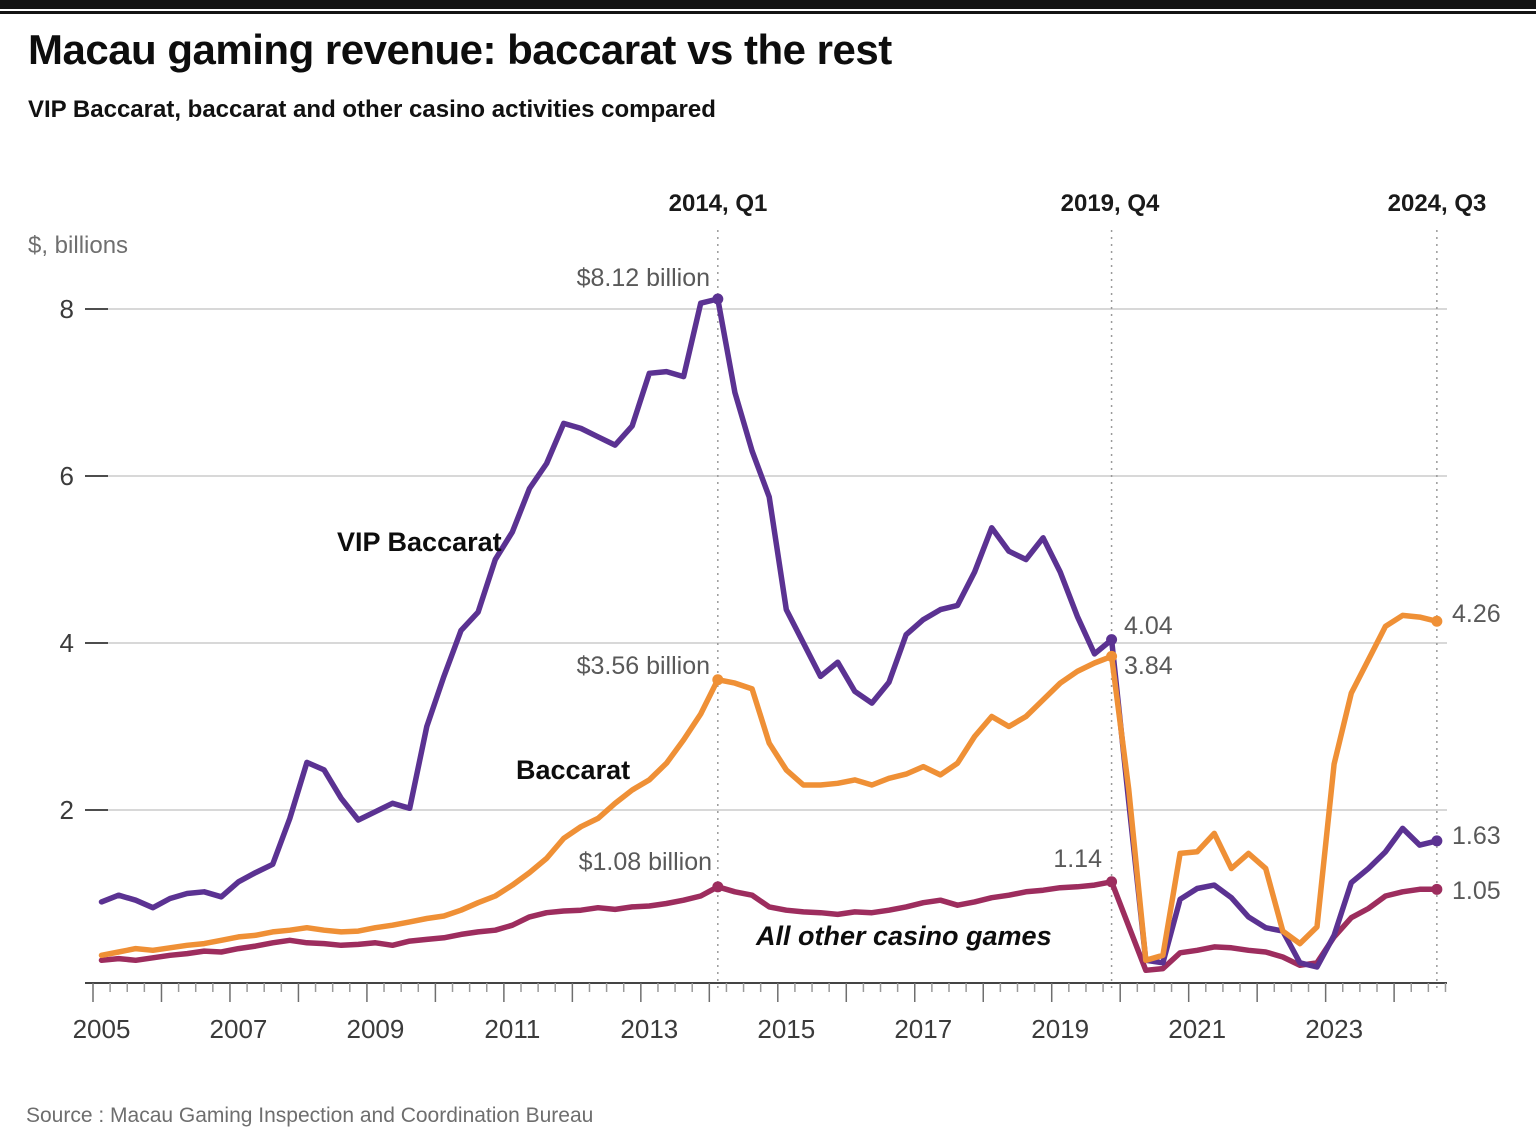 This screenshot has height=1147, width=1536. What do you see at coordinates (718, 203) in the screenshot?
I see `vline-label-2014-q1: 2014, Q1` at bounding box center [718, 203].